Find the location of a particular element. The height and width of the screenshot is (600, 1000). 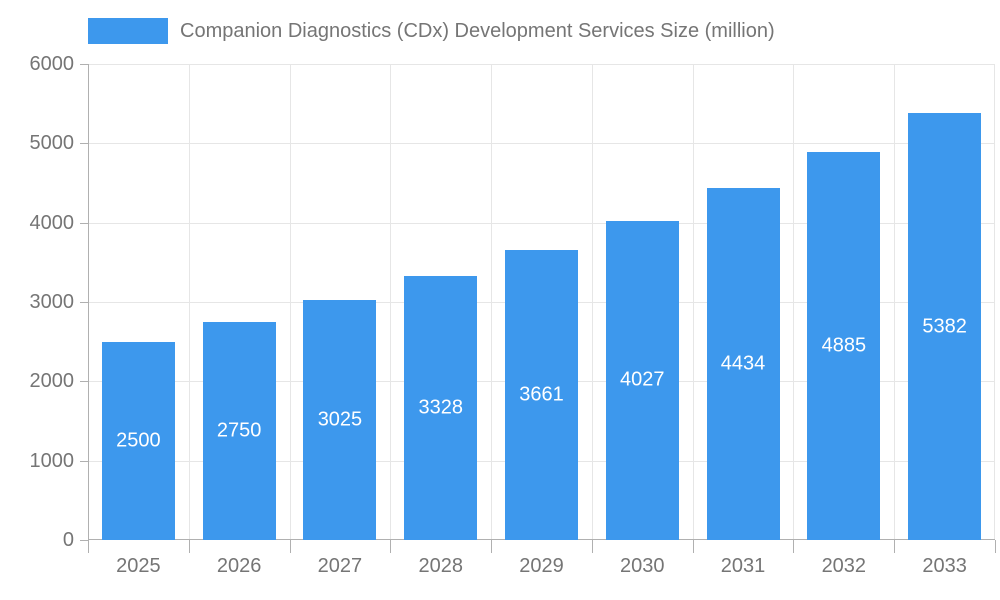

bar-value-label: 2500 is located at coordinates (138, 440).